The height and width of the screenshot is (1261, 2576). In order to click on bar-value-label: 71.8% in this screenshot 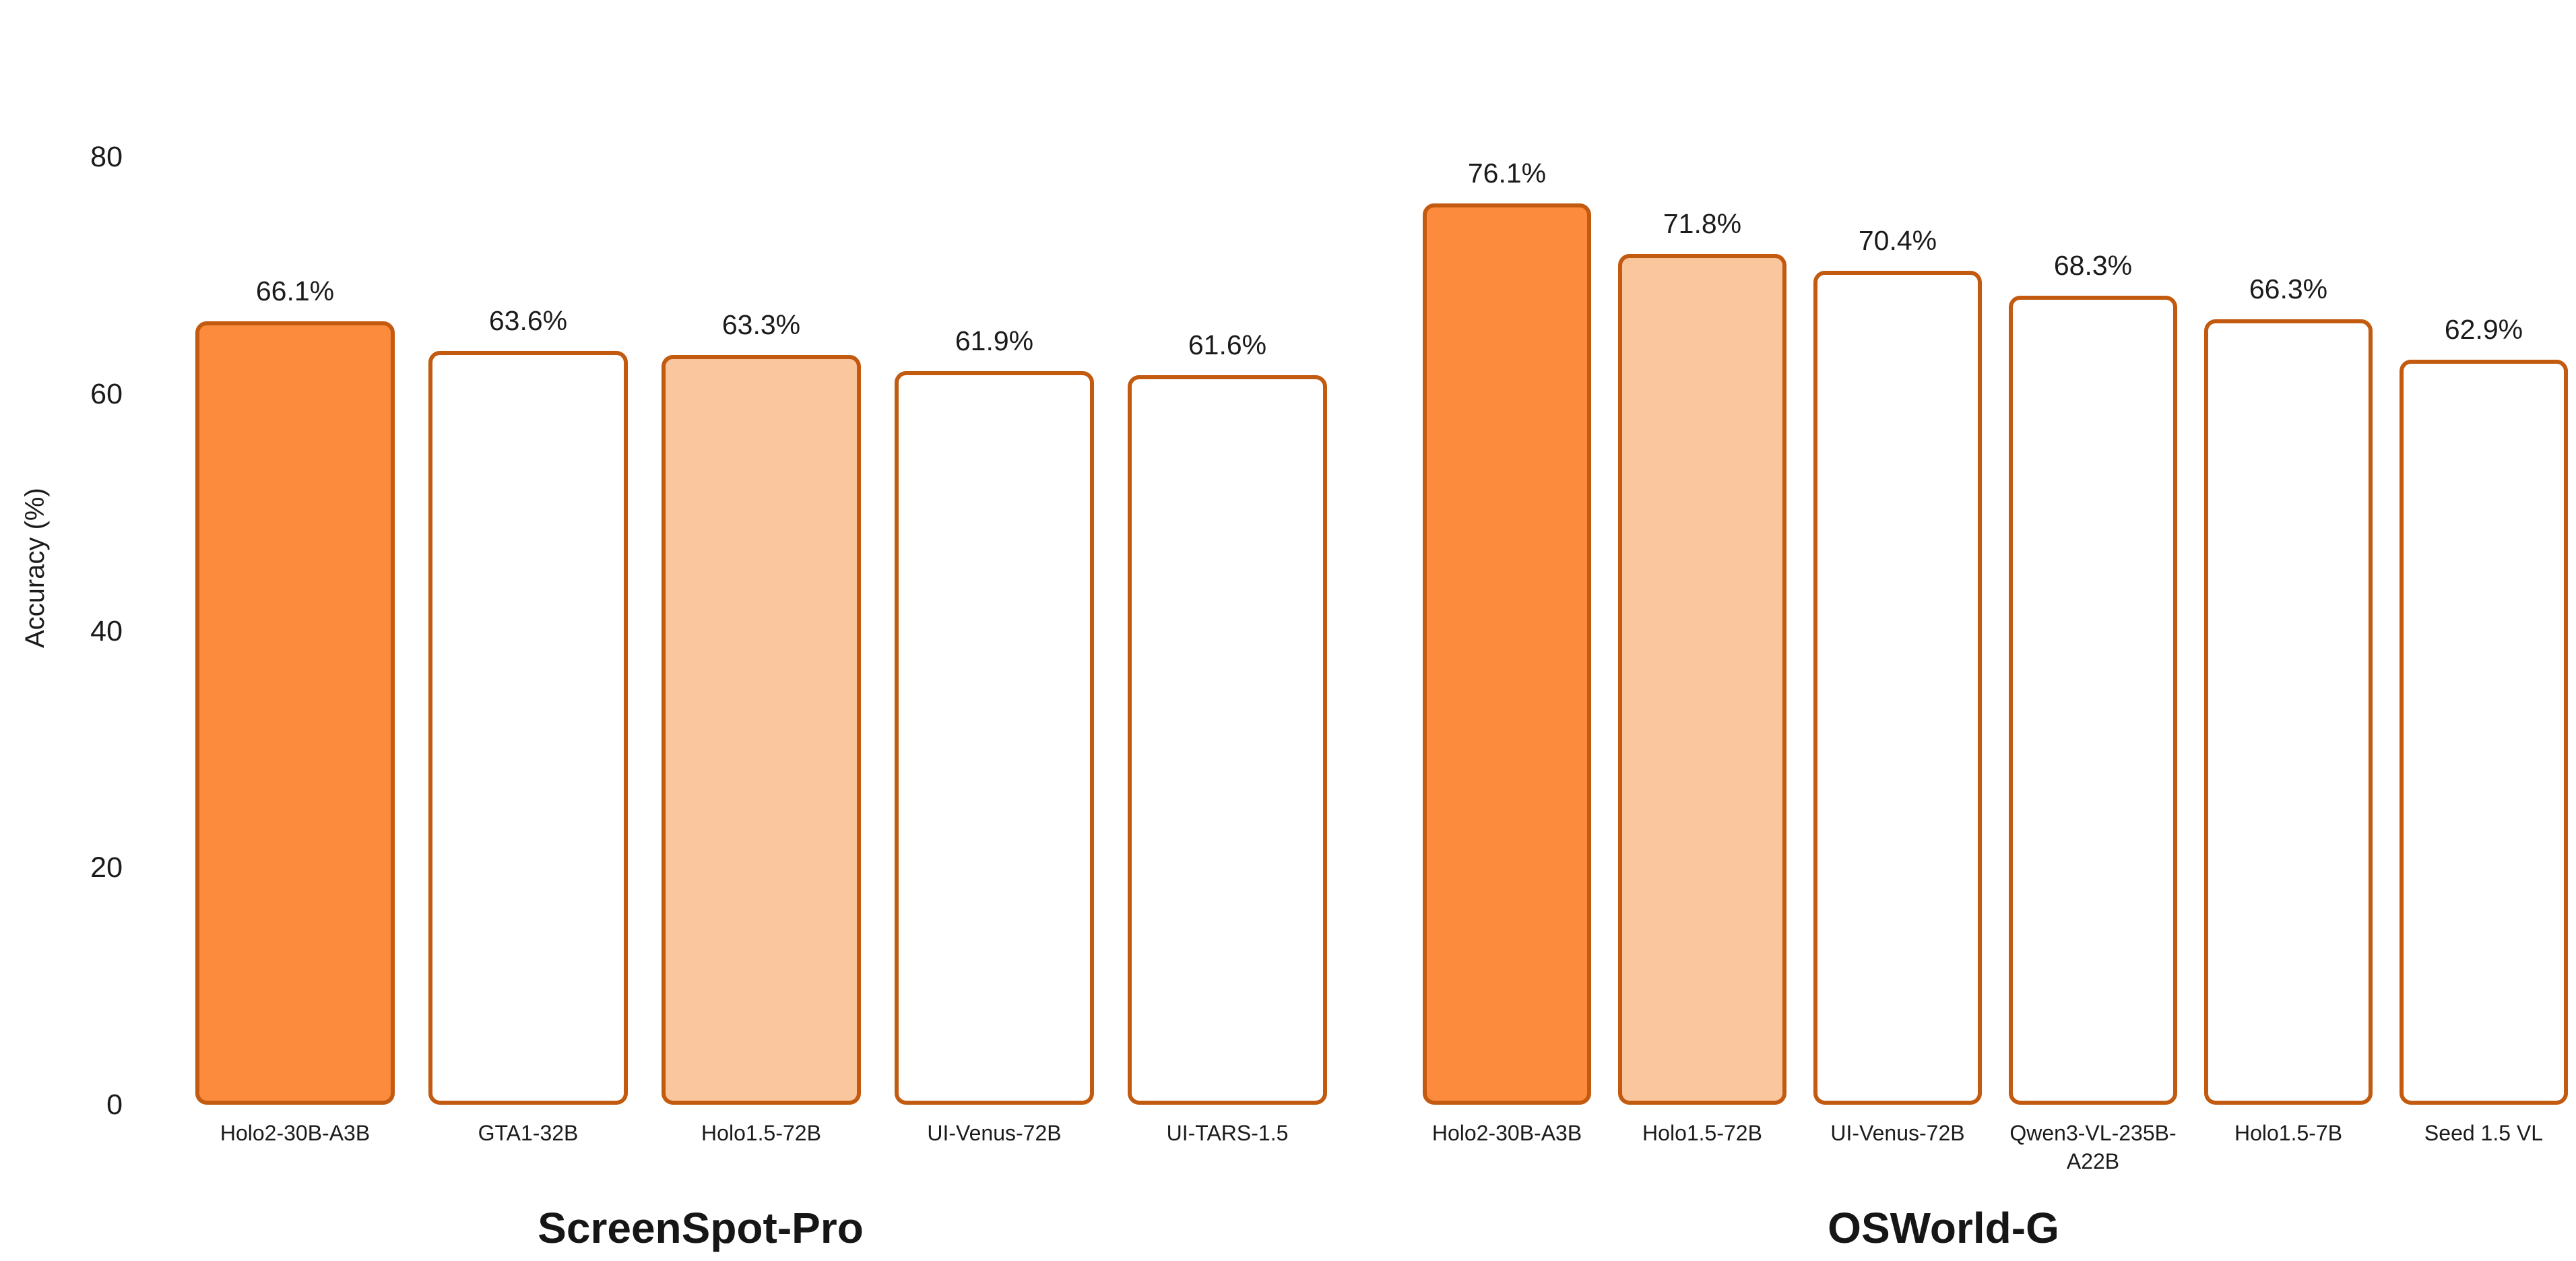, I will do `click(1702, 224)`.